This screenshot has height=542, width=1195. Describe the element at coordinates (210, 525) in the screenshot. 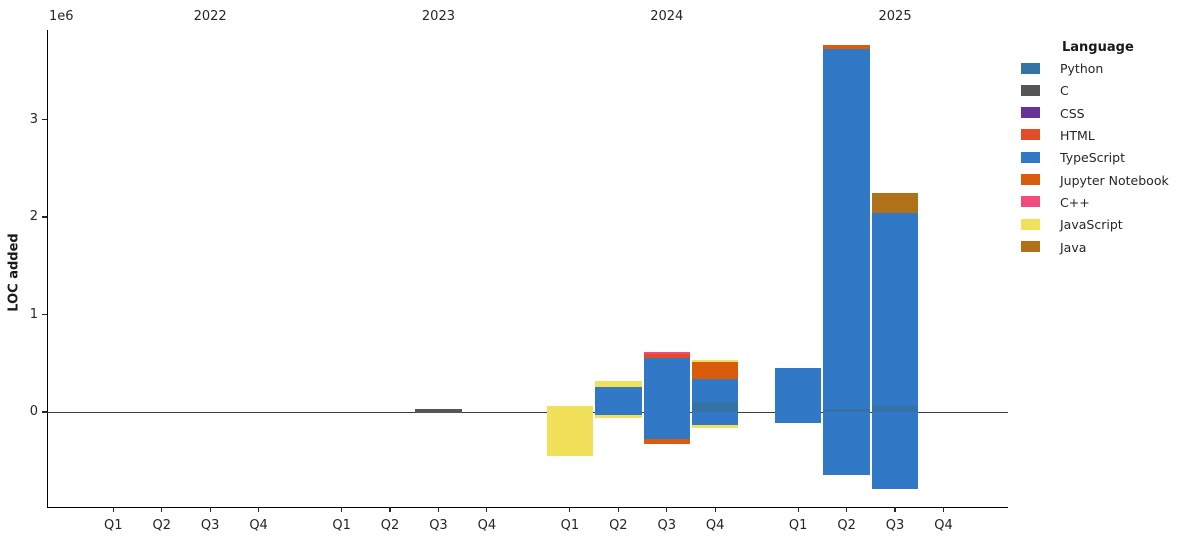

I see `x-tick-label-2022-Q3: Q3` at that location.